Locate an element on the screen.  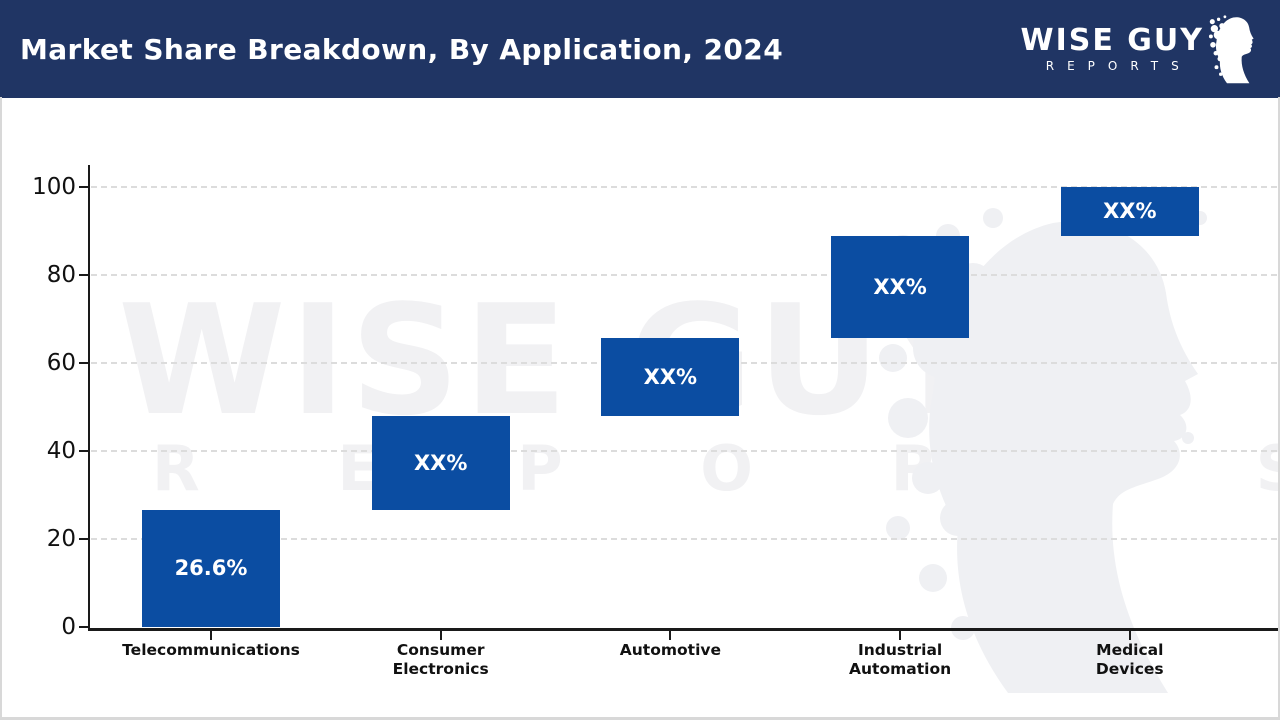
x-axis-line is located at coordinates (684, 629).